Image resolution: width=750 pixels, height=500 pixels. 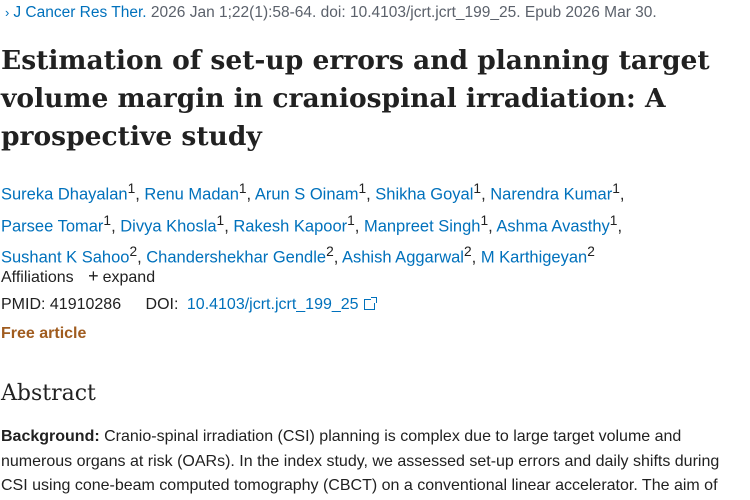 I want to click on external-link-icon, so click(x=370, y=303).